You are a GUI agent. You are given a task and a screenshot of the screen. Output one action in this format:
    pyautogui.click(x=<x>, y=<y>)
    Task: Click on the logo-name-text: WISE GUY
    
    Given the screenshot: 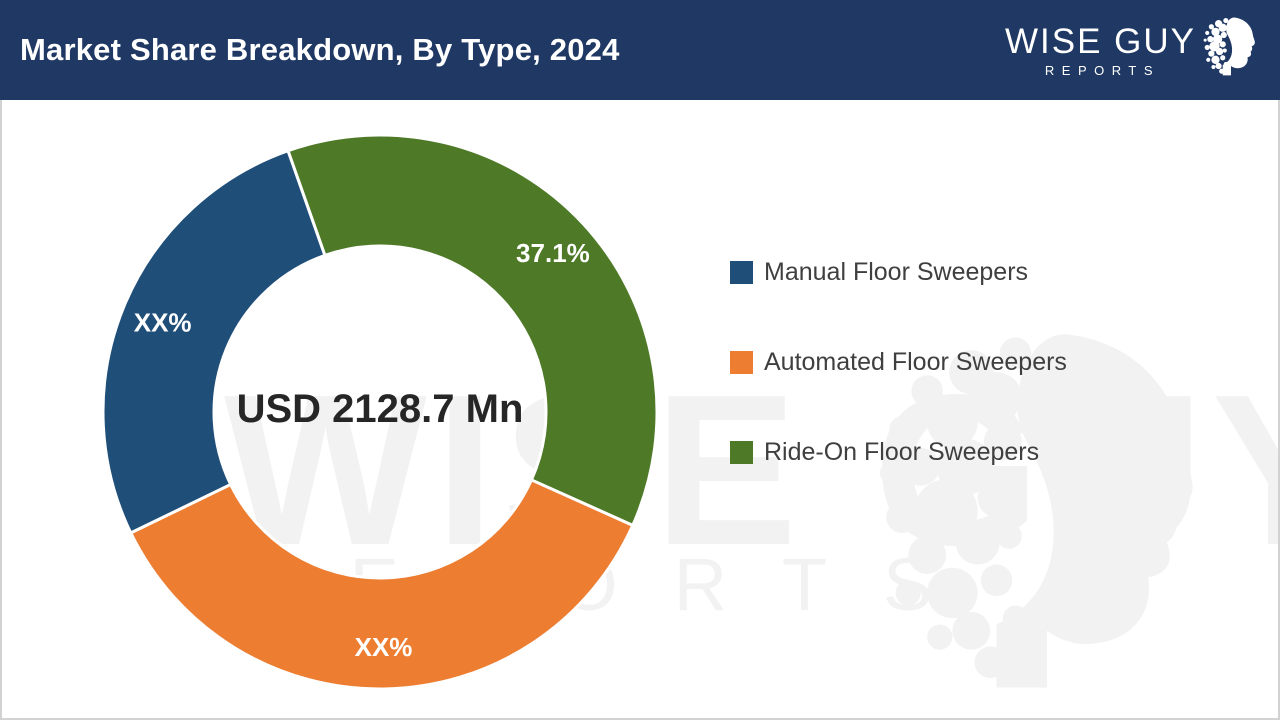 What is the action you would take?
    pyautogui.click(x=1100, y=41)
    